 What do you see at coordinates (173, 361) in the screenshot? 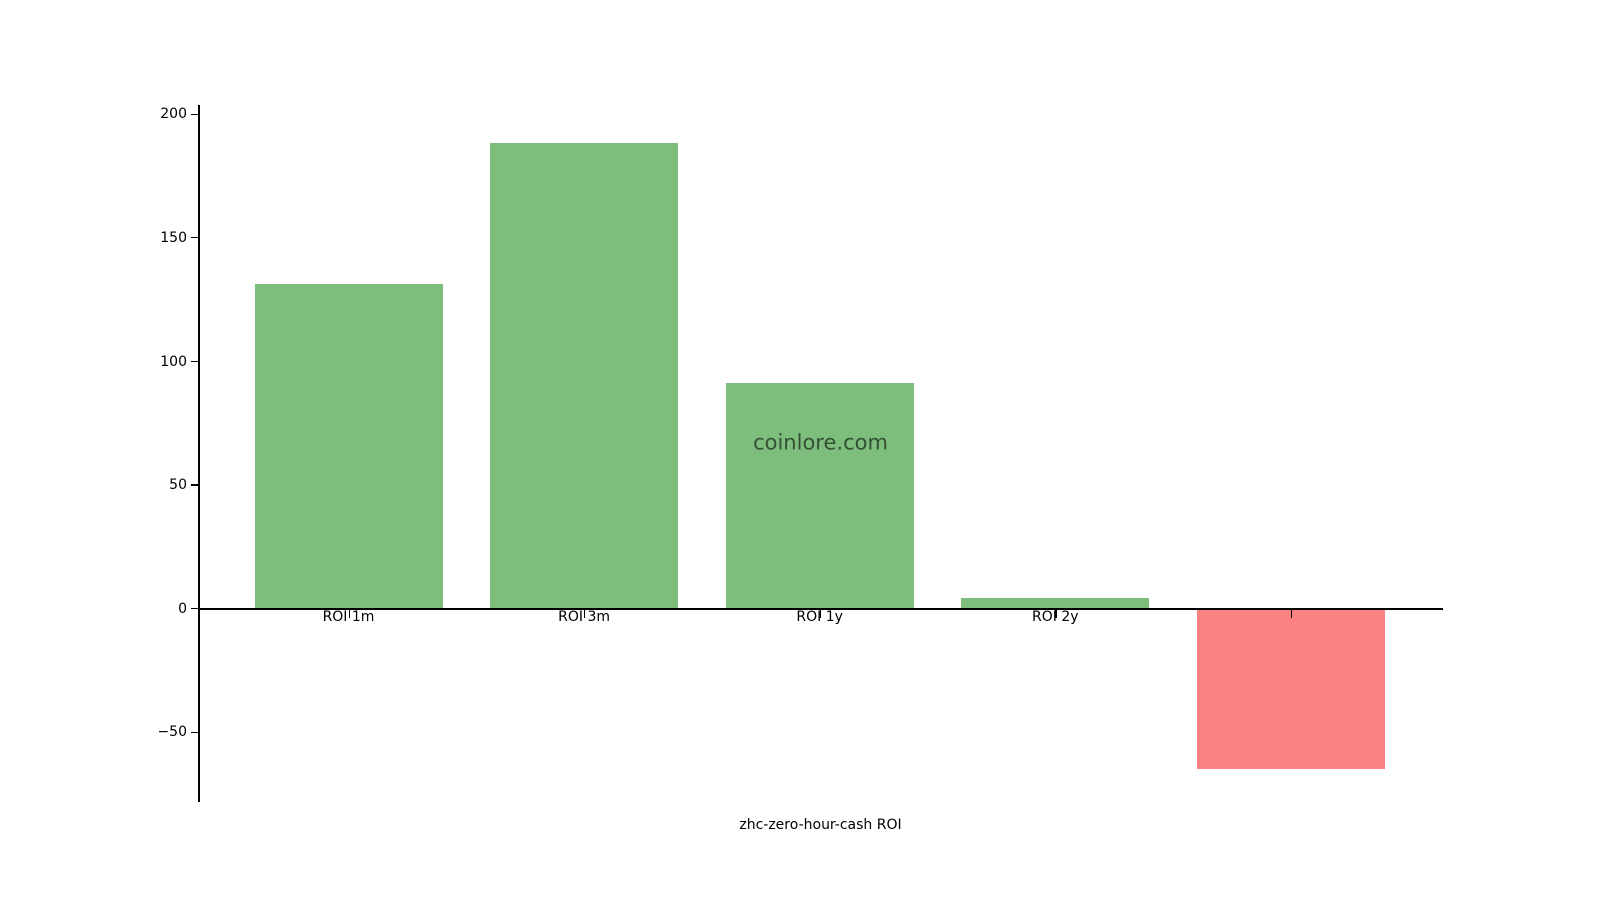
I see `y-tick-label-100: 100` at bounding box center [173, 361].